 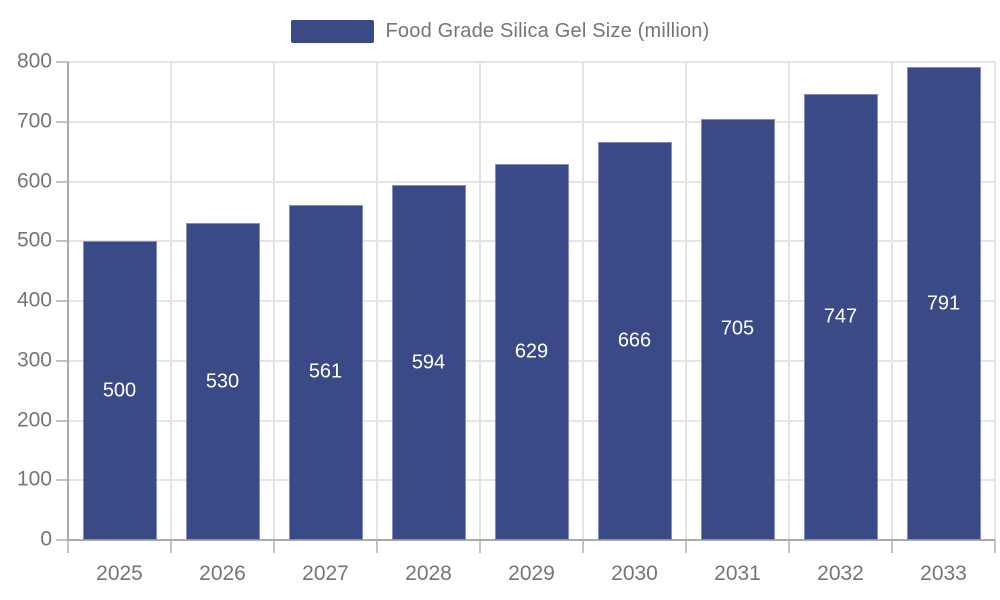 I want to click on y-tick-label: 800, so click(x=34, y=61).